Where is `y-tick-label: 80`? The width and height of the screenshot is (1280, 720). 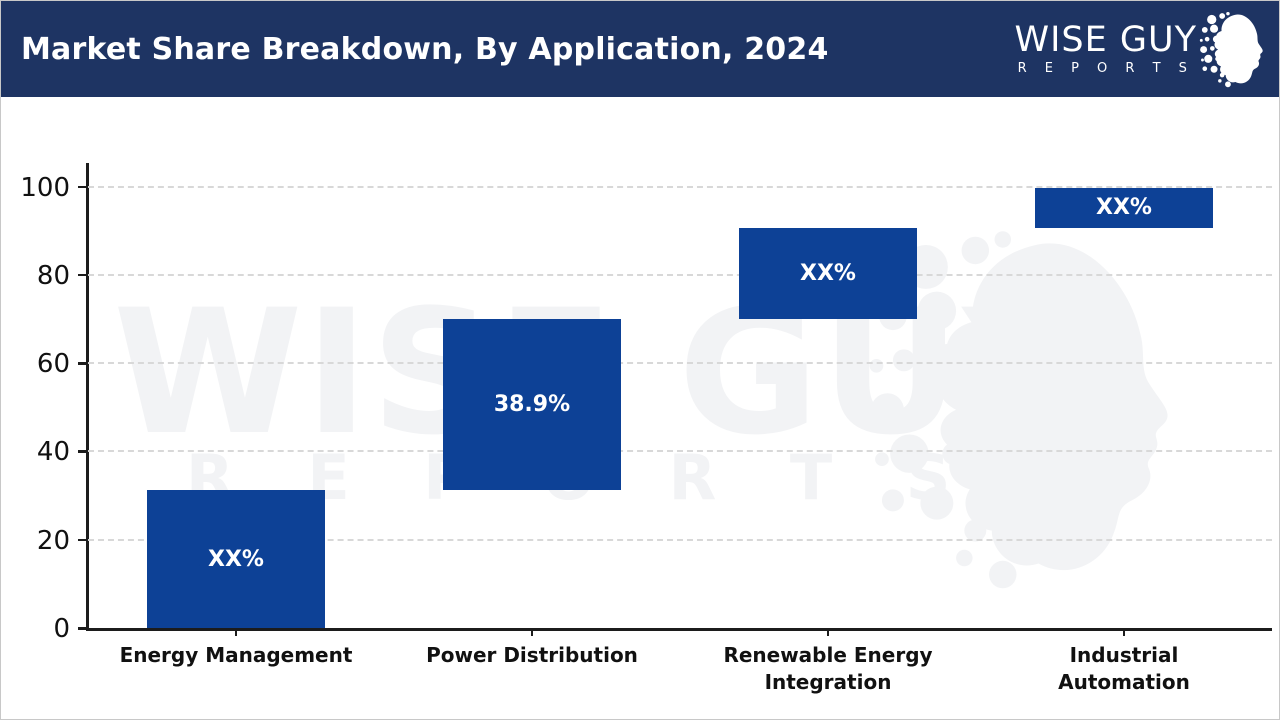
y-tick-label: 80 is located at coordinates (53, 275).